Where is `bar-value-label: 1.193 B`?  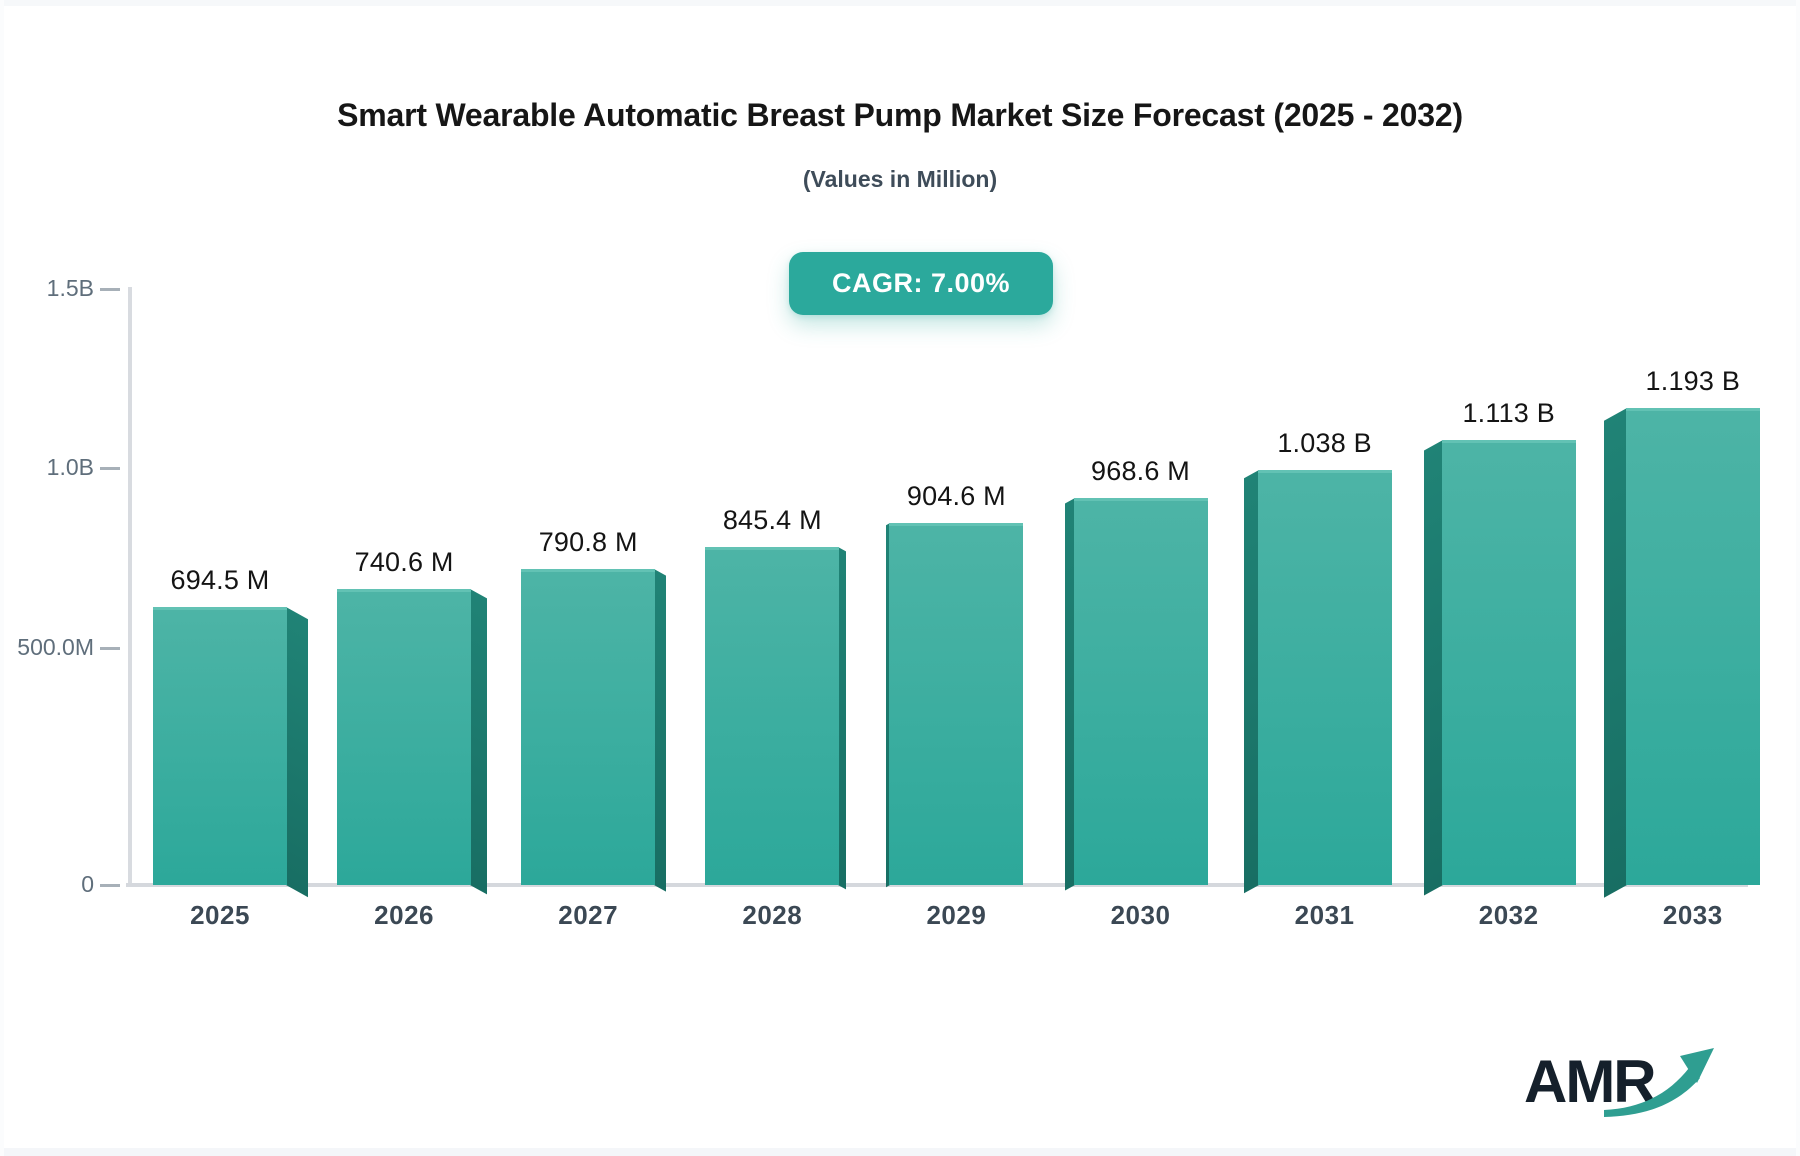
bar-value-label: 1.193 B is located at coordinates (1693, 380).